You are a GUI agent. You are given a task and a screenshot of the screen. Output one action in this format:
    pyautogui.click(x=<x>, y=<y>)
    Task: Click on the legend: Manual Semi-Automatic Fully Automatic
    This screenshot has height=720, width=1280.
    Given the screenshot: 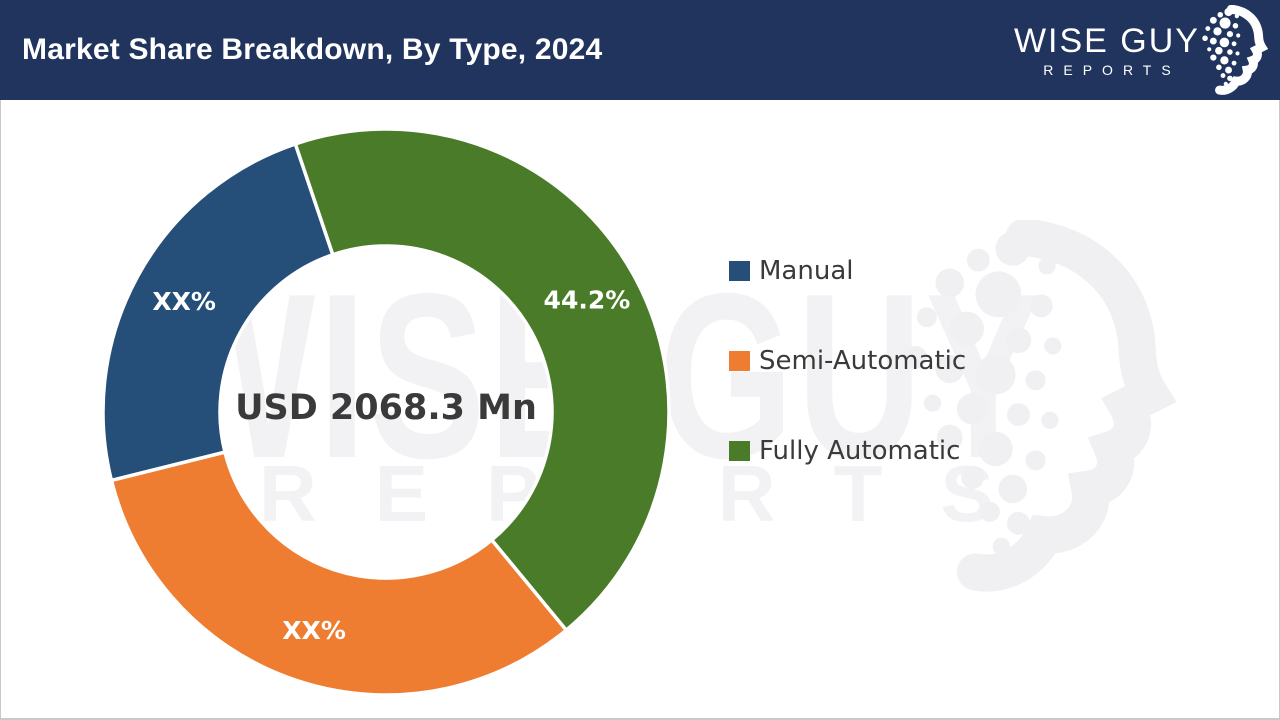 What is the action you would take?
    pyautogui.click(x=847, y=361)
    